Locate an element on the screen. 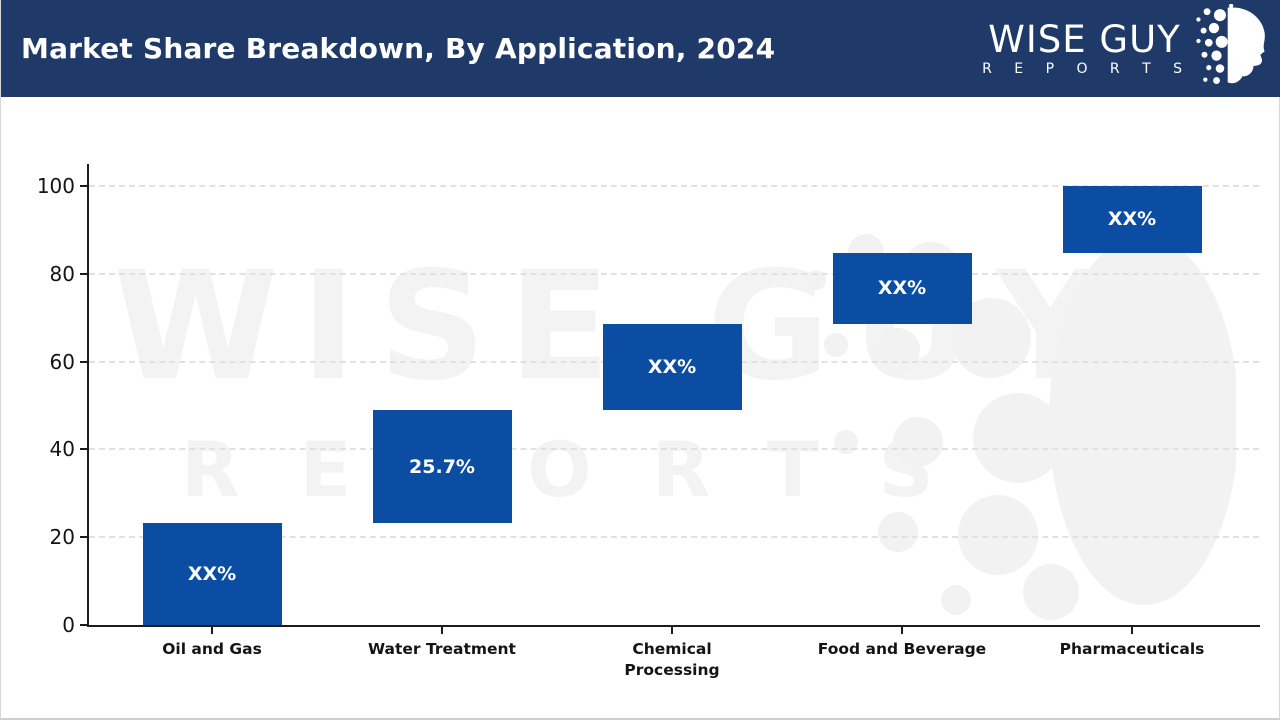 The width and height of the screenshot is (1280, 720). bar-segment-4: XX% is located at coordinates (902, 288).